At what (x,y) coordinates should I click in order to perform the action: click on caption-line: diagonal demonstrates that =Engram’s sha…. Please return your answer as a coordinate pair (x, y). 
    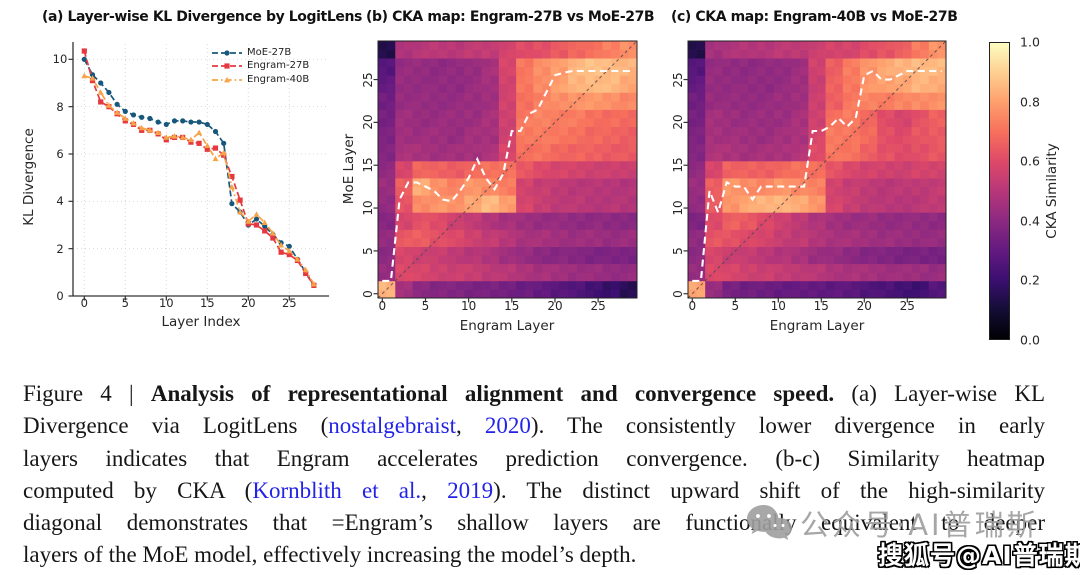
    Looking at the image, I should click on (534, 523).